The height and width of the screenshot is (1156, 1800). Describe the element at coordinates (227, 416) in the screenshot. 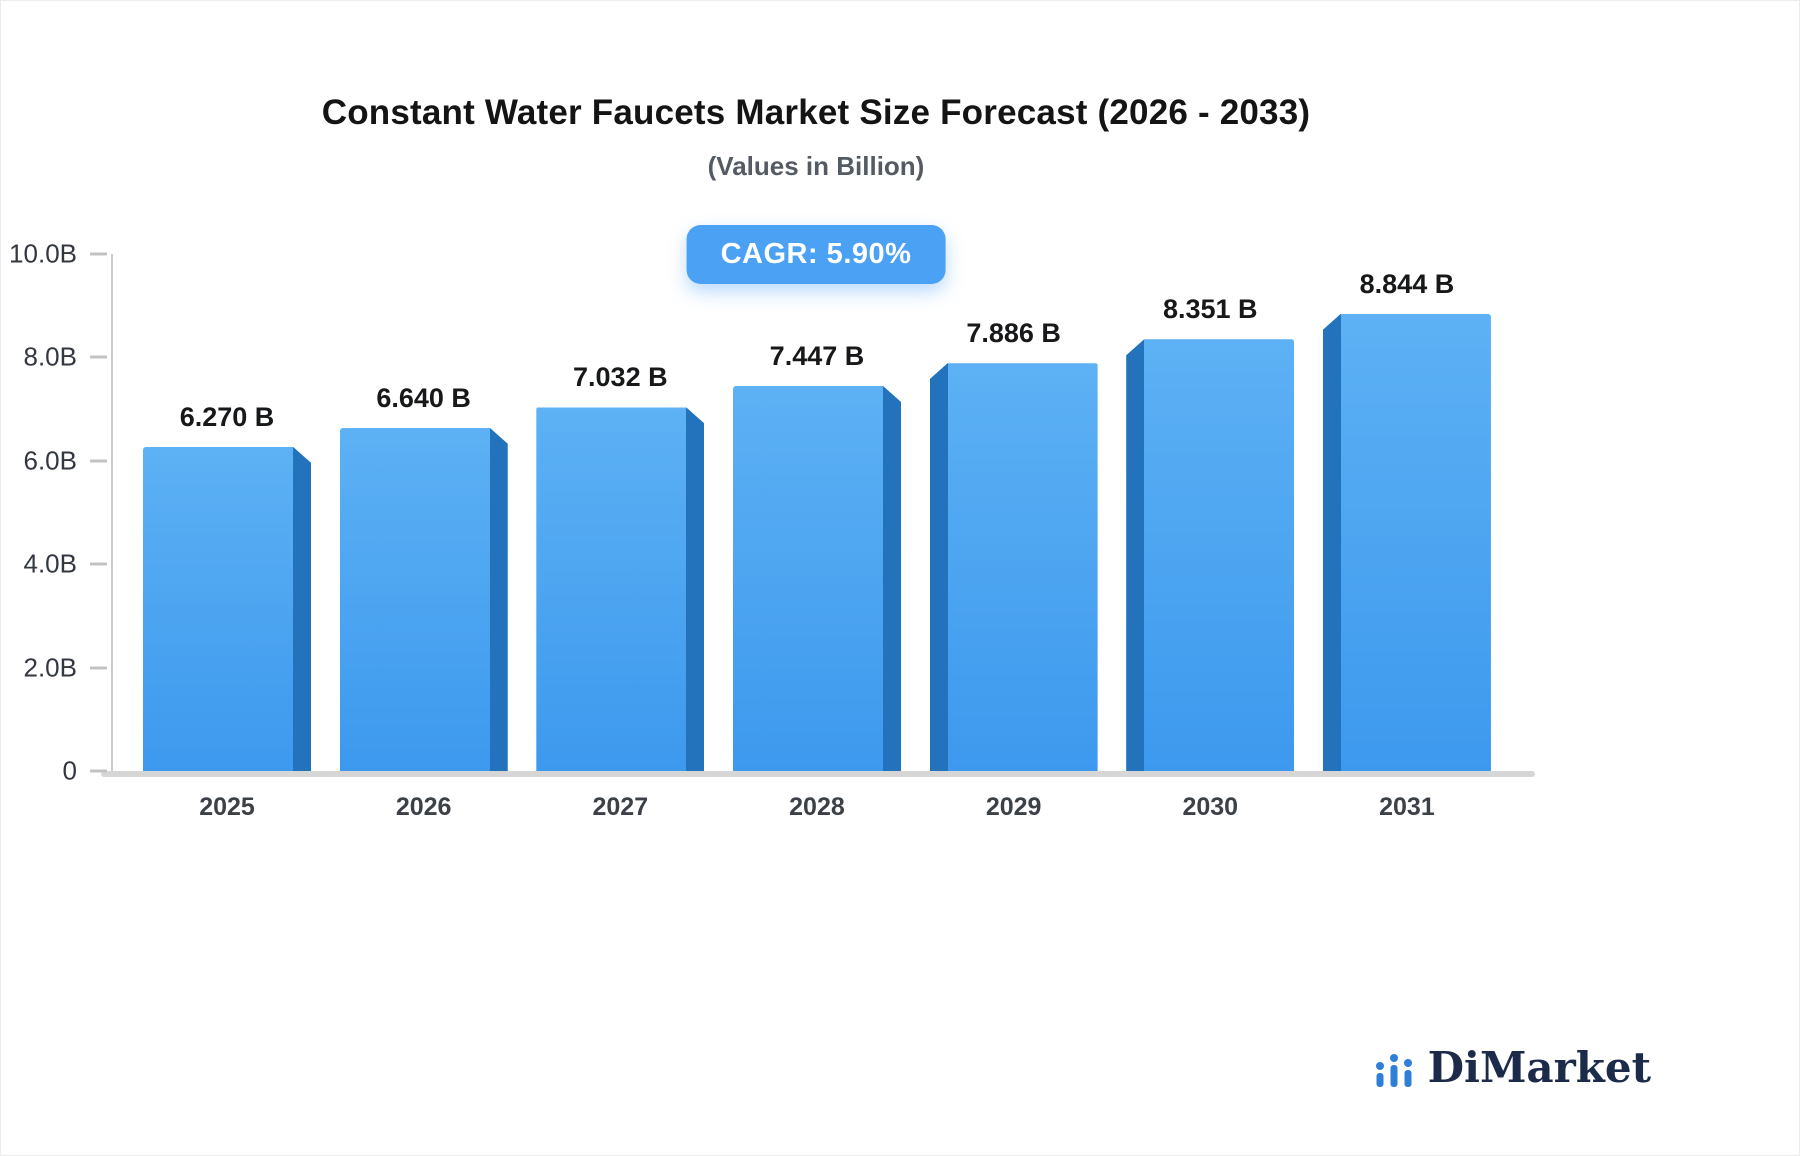

I see `bar-value-label: 6.270 B` at that location.